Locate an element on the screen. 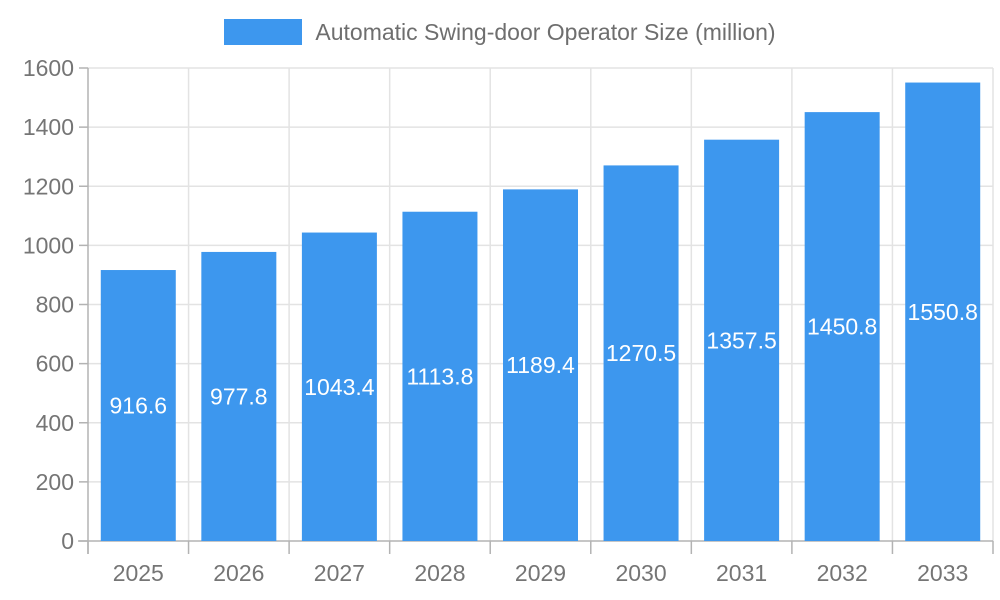  y-axis-label: 1200 is located at coordinates (48, 186).